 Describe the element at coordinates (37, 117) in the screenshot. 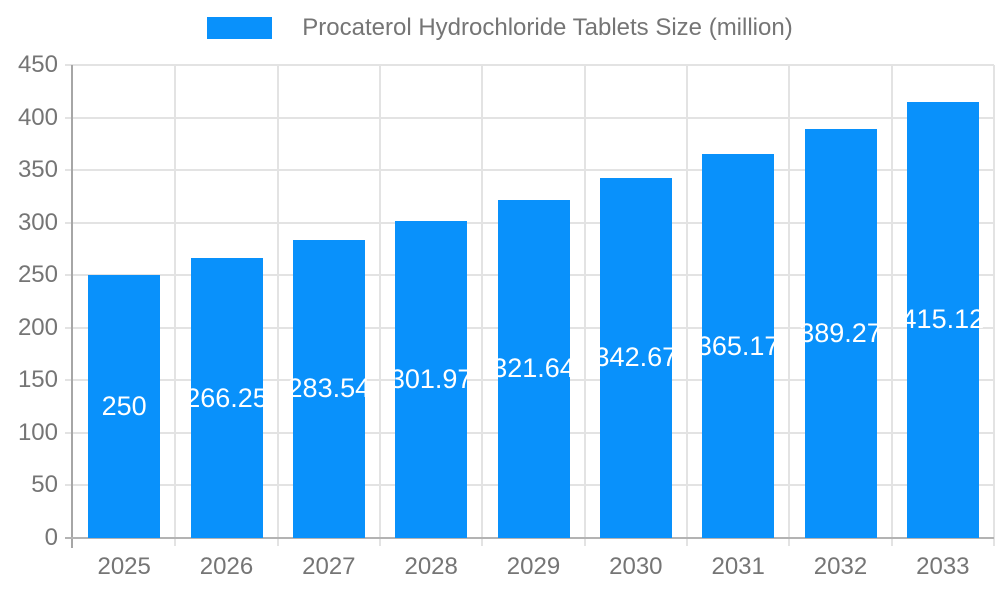

I see `y-axis-label-400: 400` at that location.